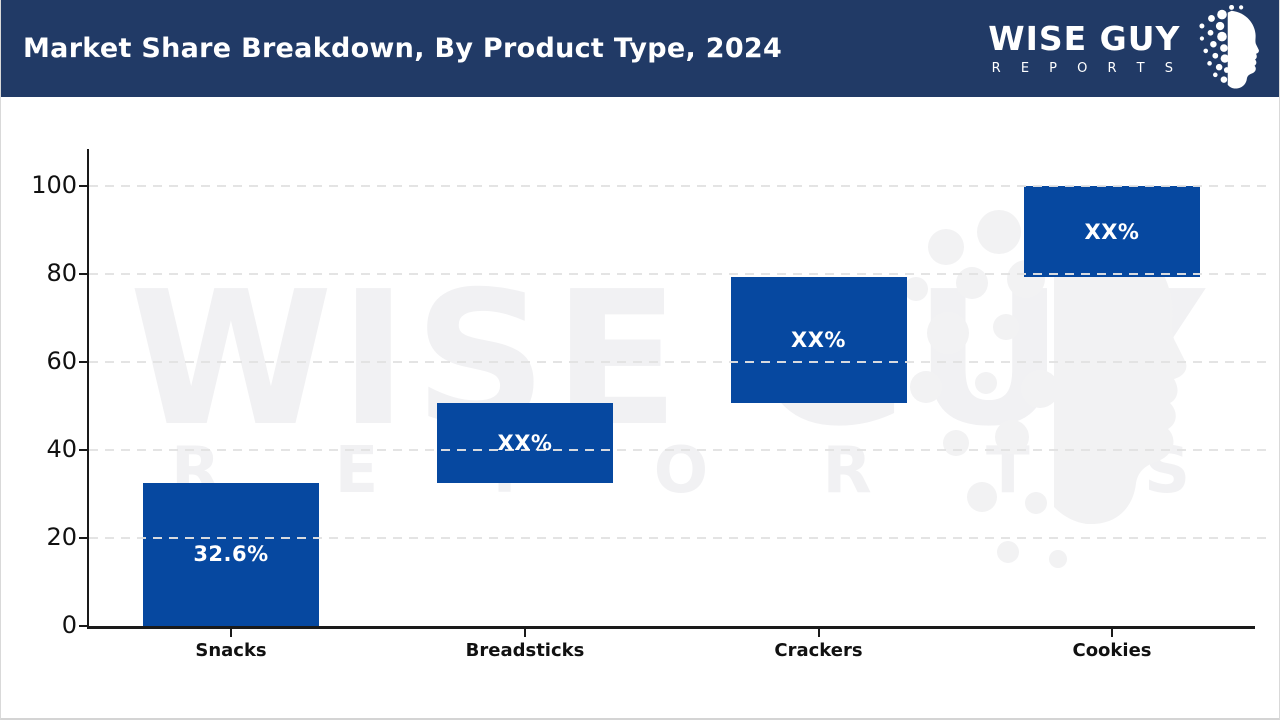 The height and width of the screenshot is (720, 1280). I want to click on wiseguy-logo: WISE GUY R E P O R T S, so click(1124, 48).